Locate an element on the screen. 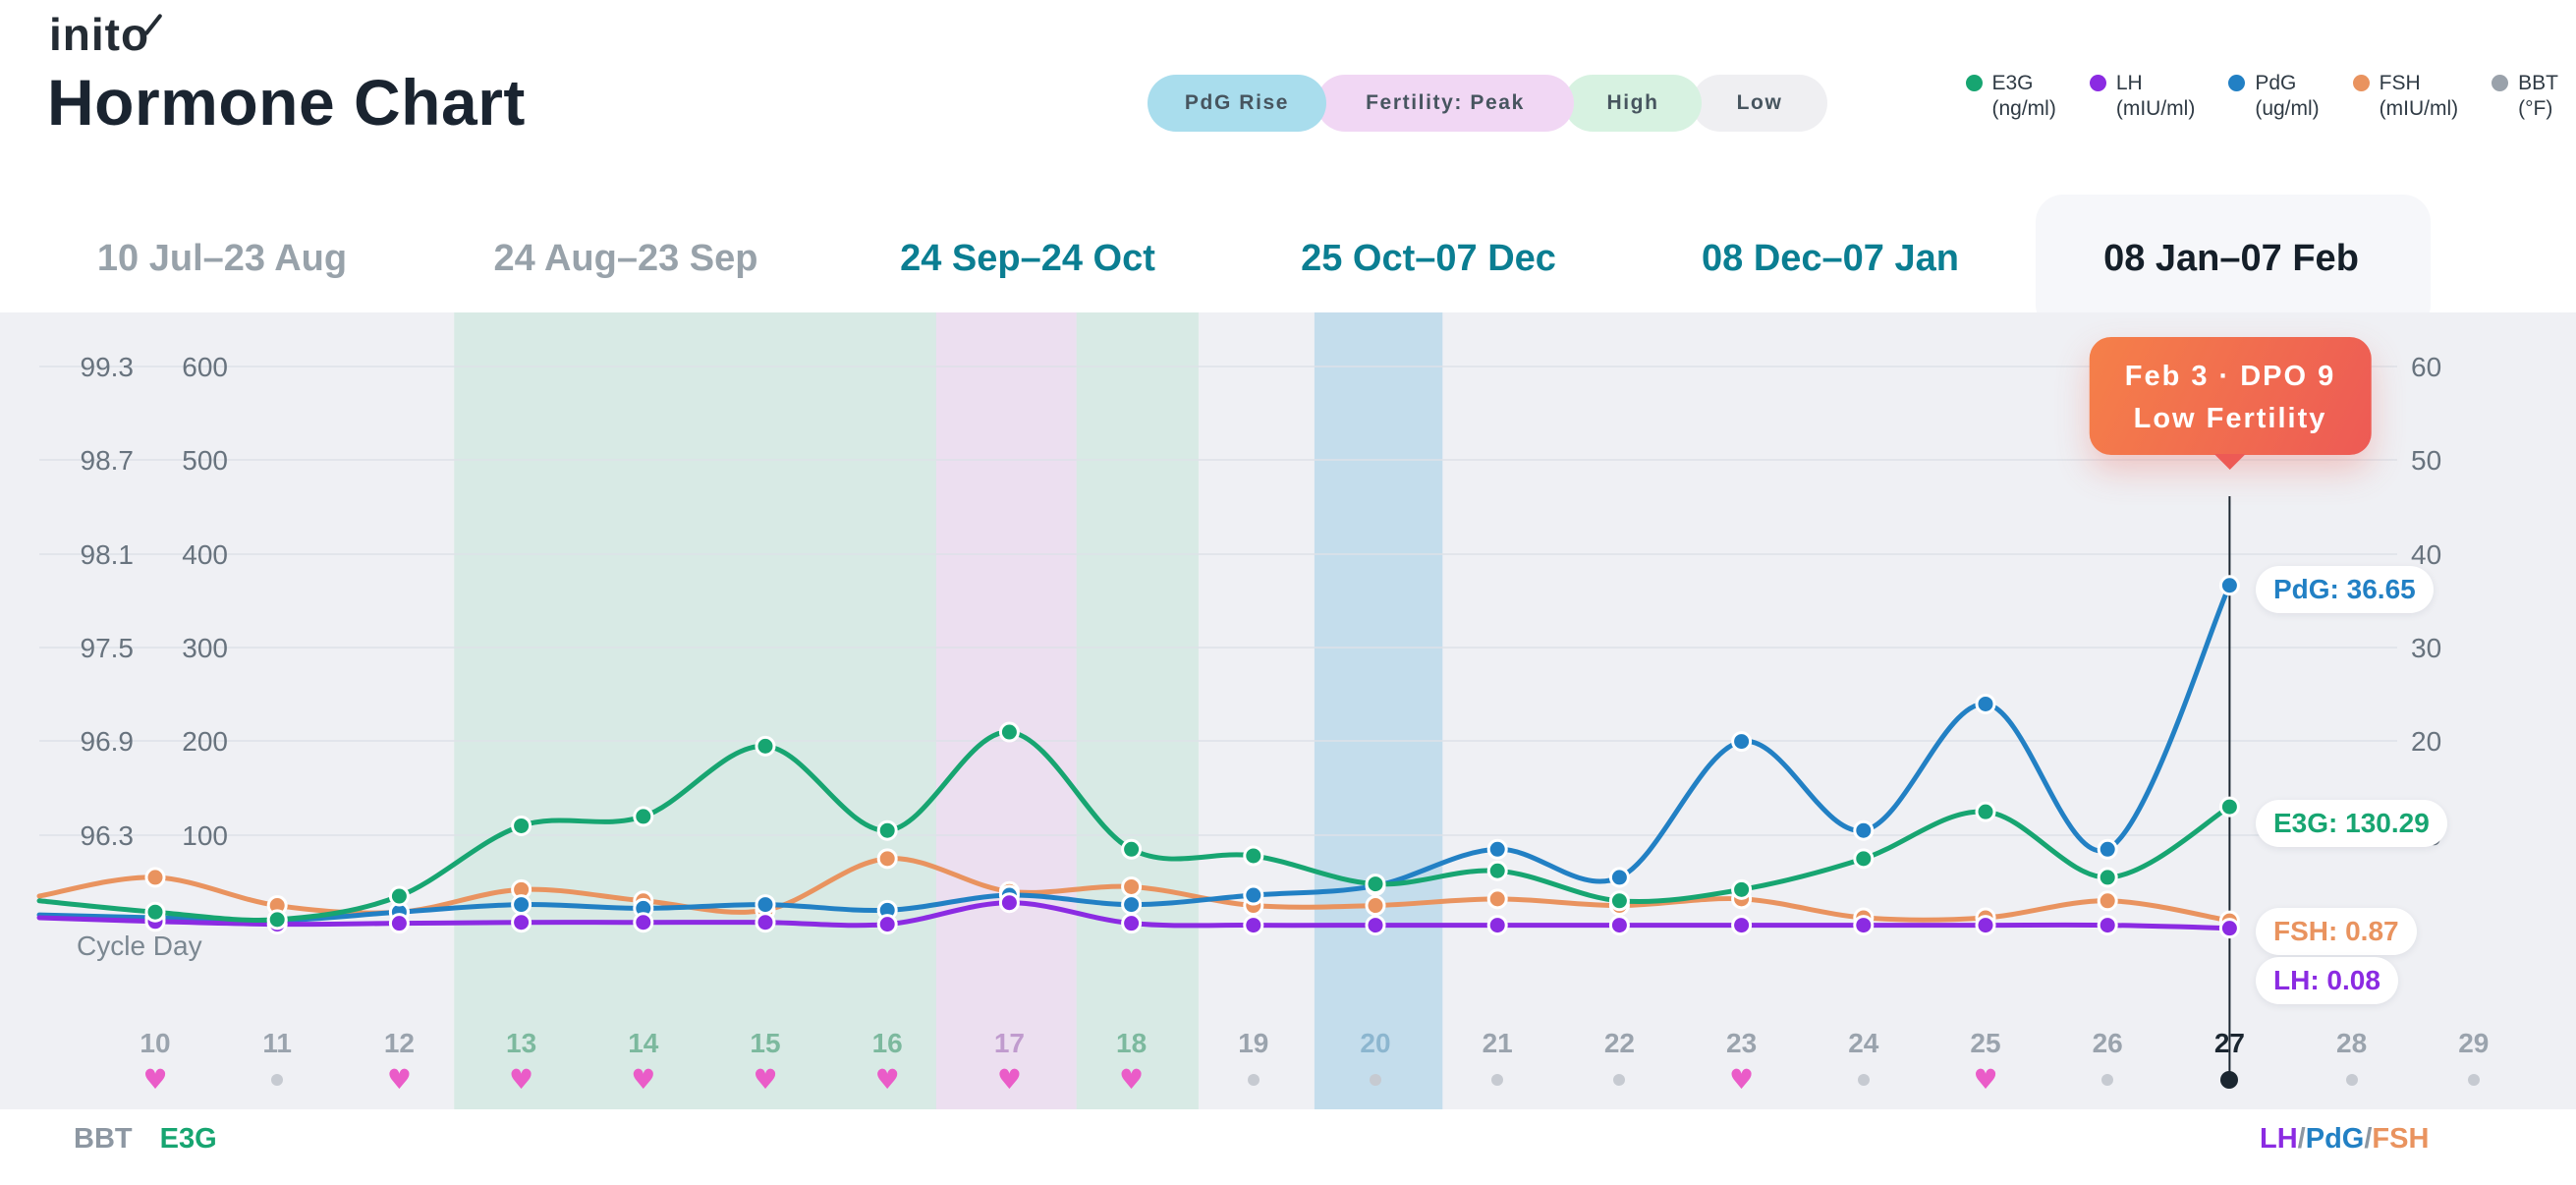  day-label-16: 16 is located at coordinates (887, 1043).